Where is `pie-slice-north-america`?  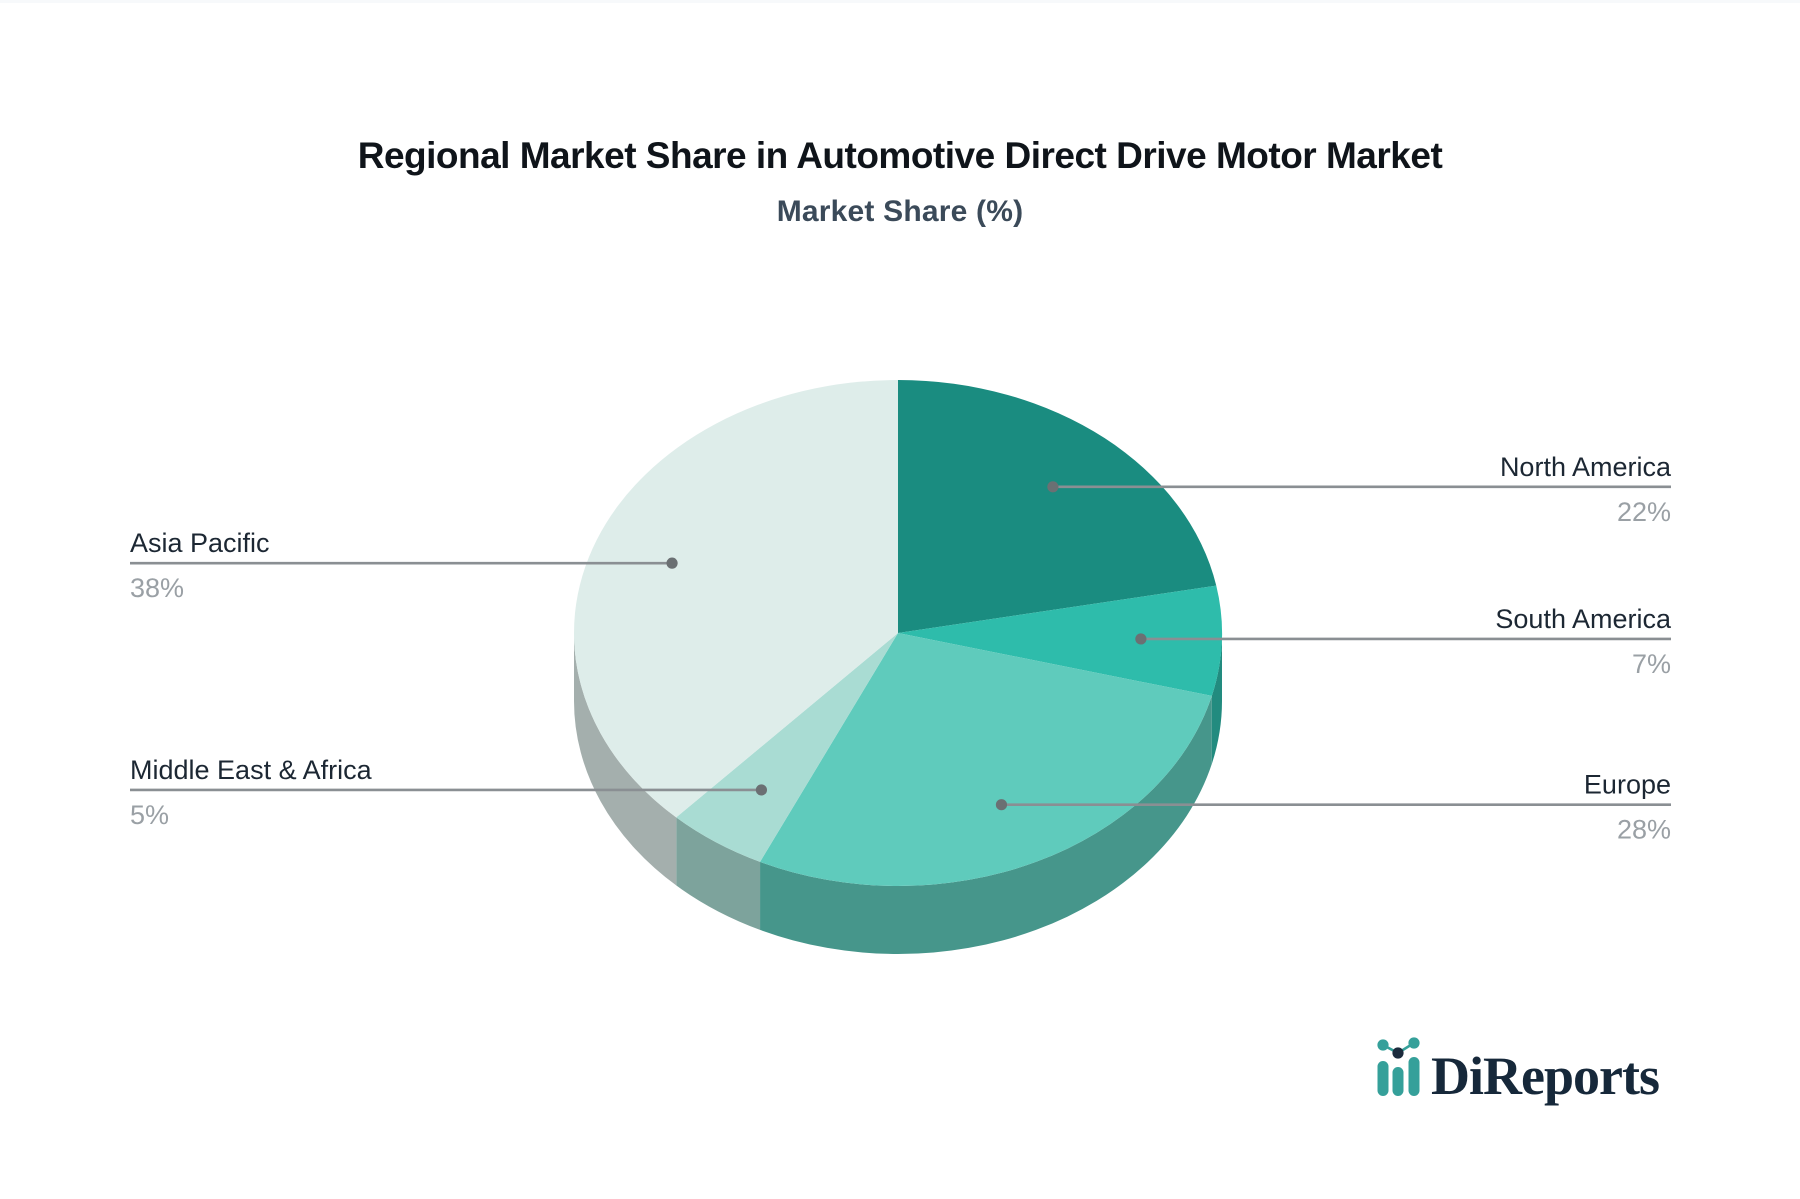 pie-slice-north-america is located at coordinates (1057, 506).